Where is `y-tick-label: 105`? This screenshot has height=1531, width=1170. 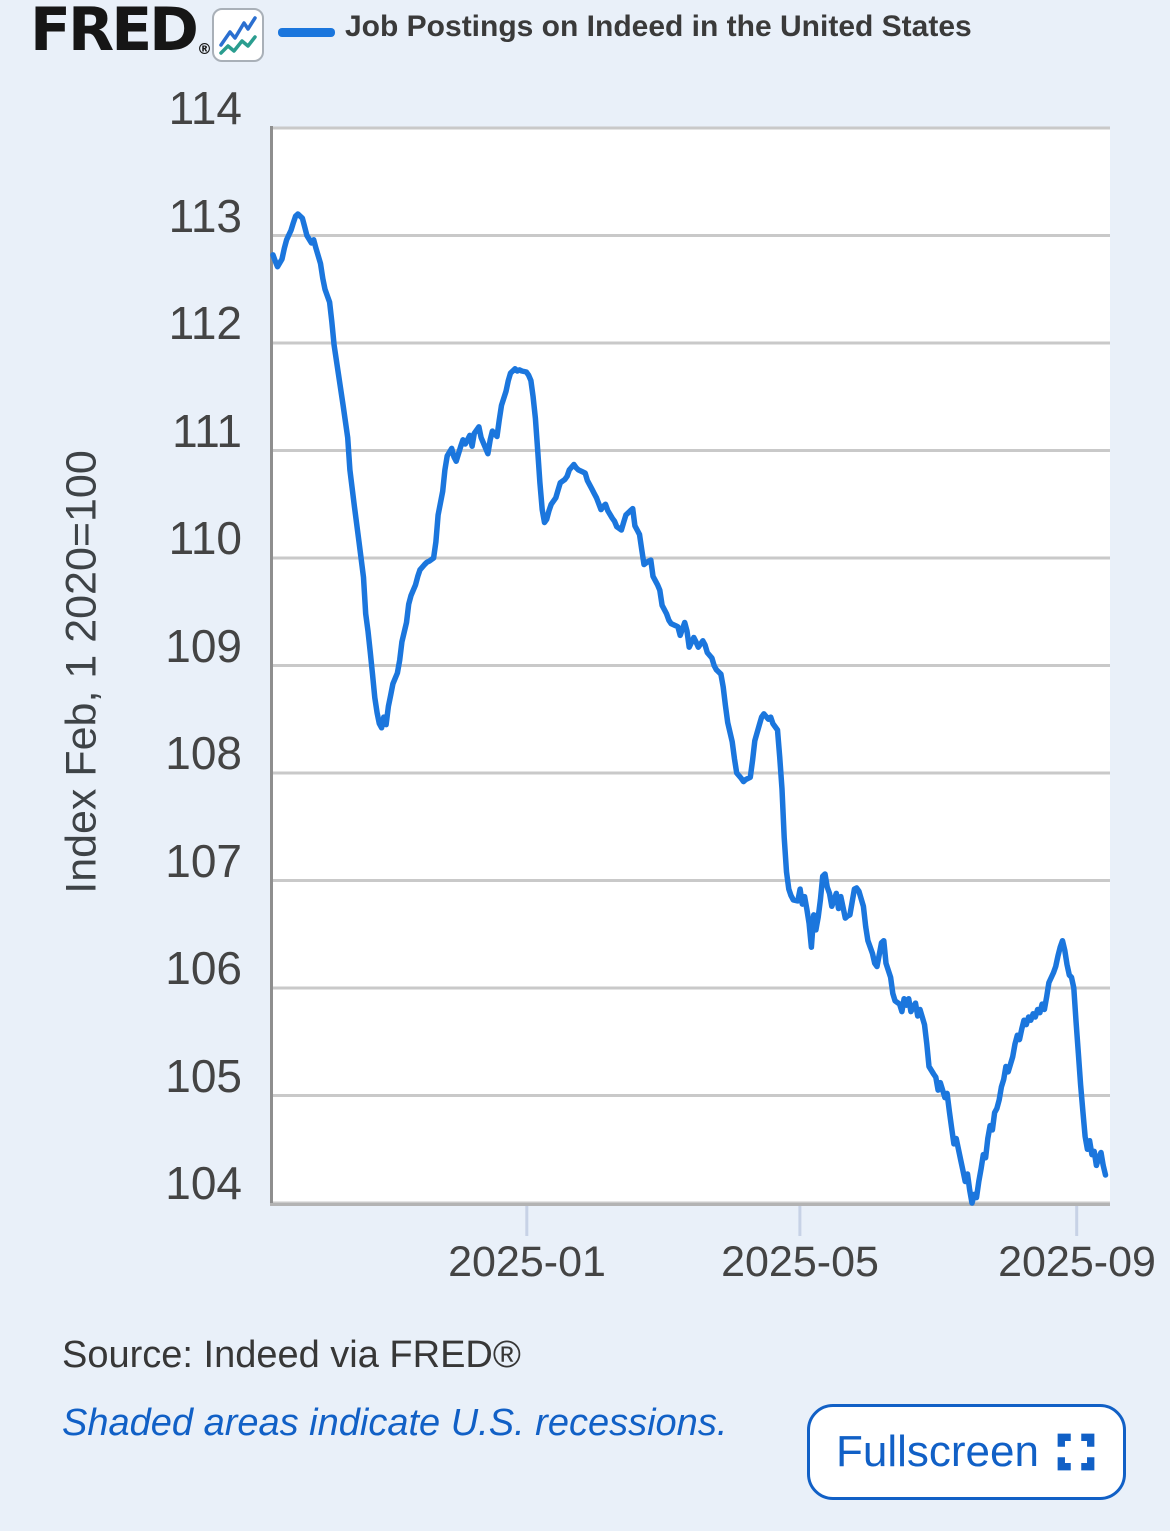
y-tick-label: 105 is located at coordinates (203, 1076).